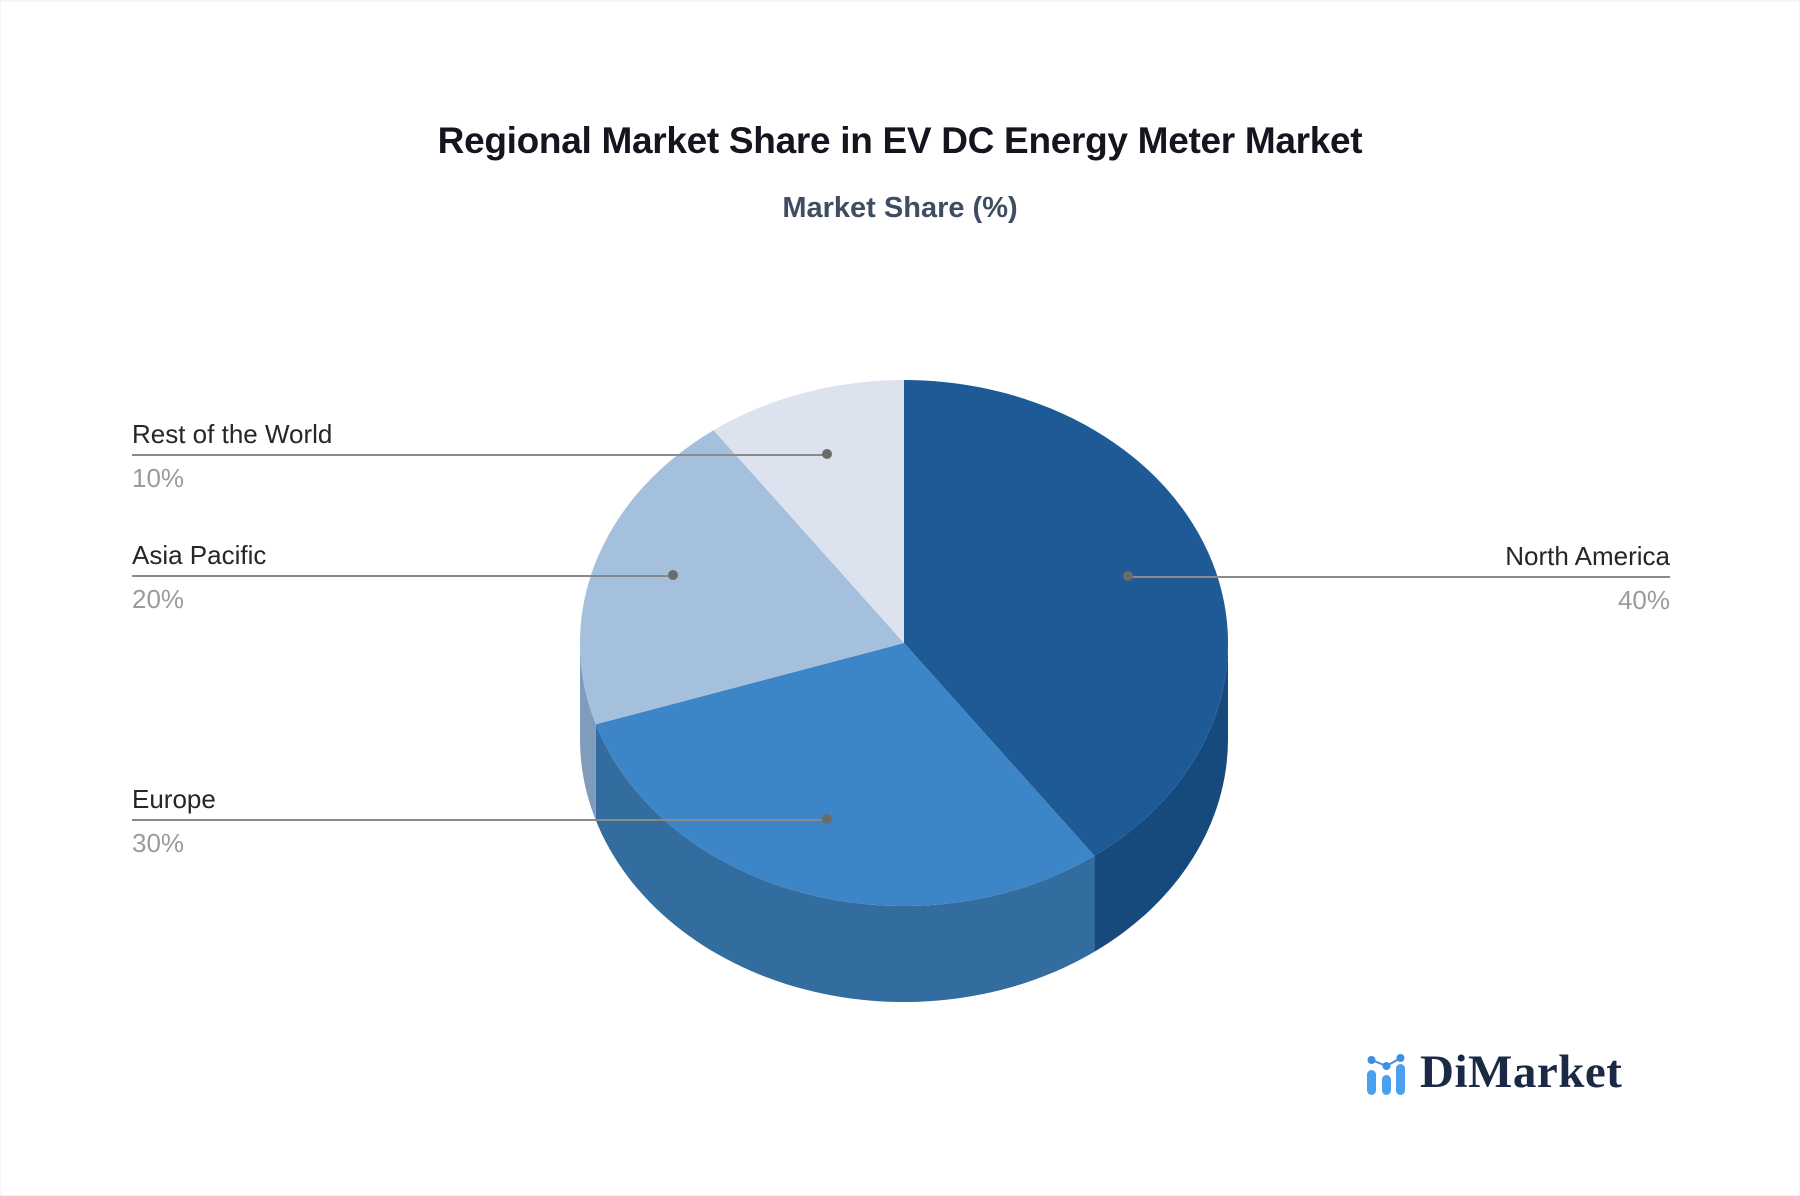  I want to click on logo-text: DiMarket, so click(1521, 1072).